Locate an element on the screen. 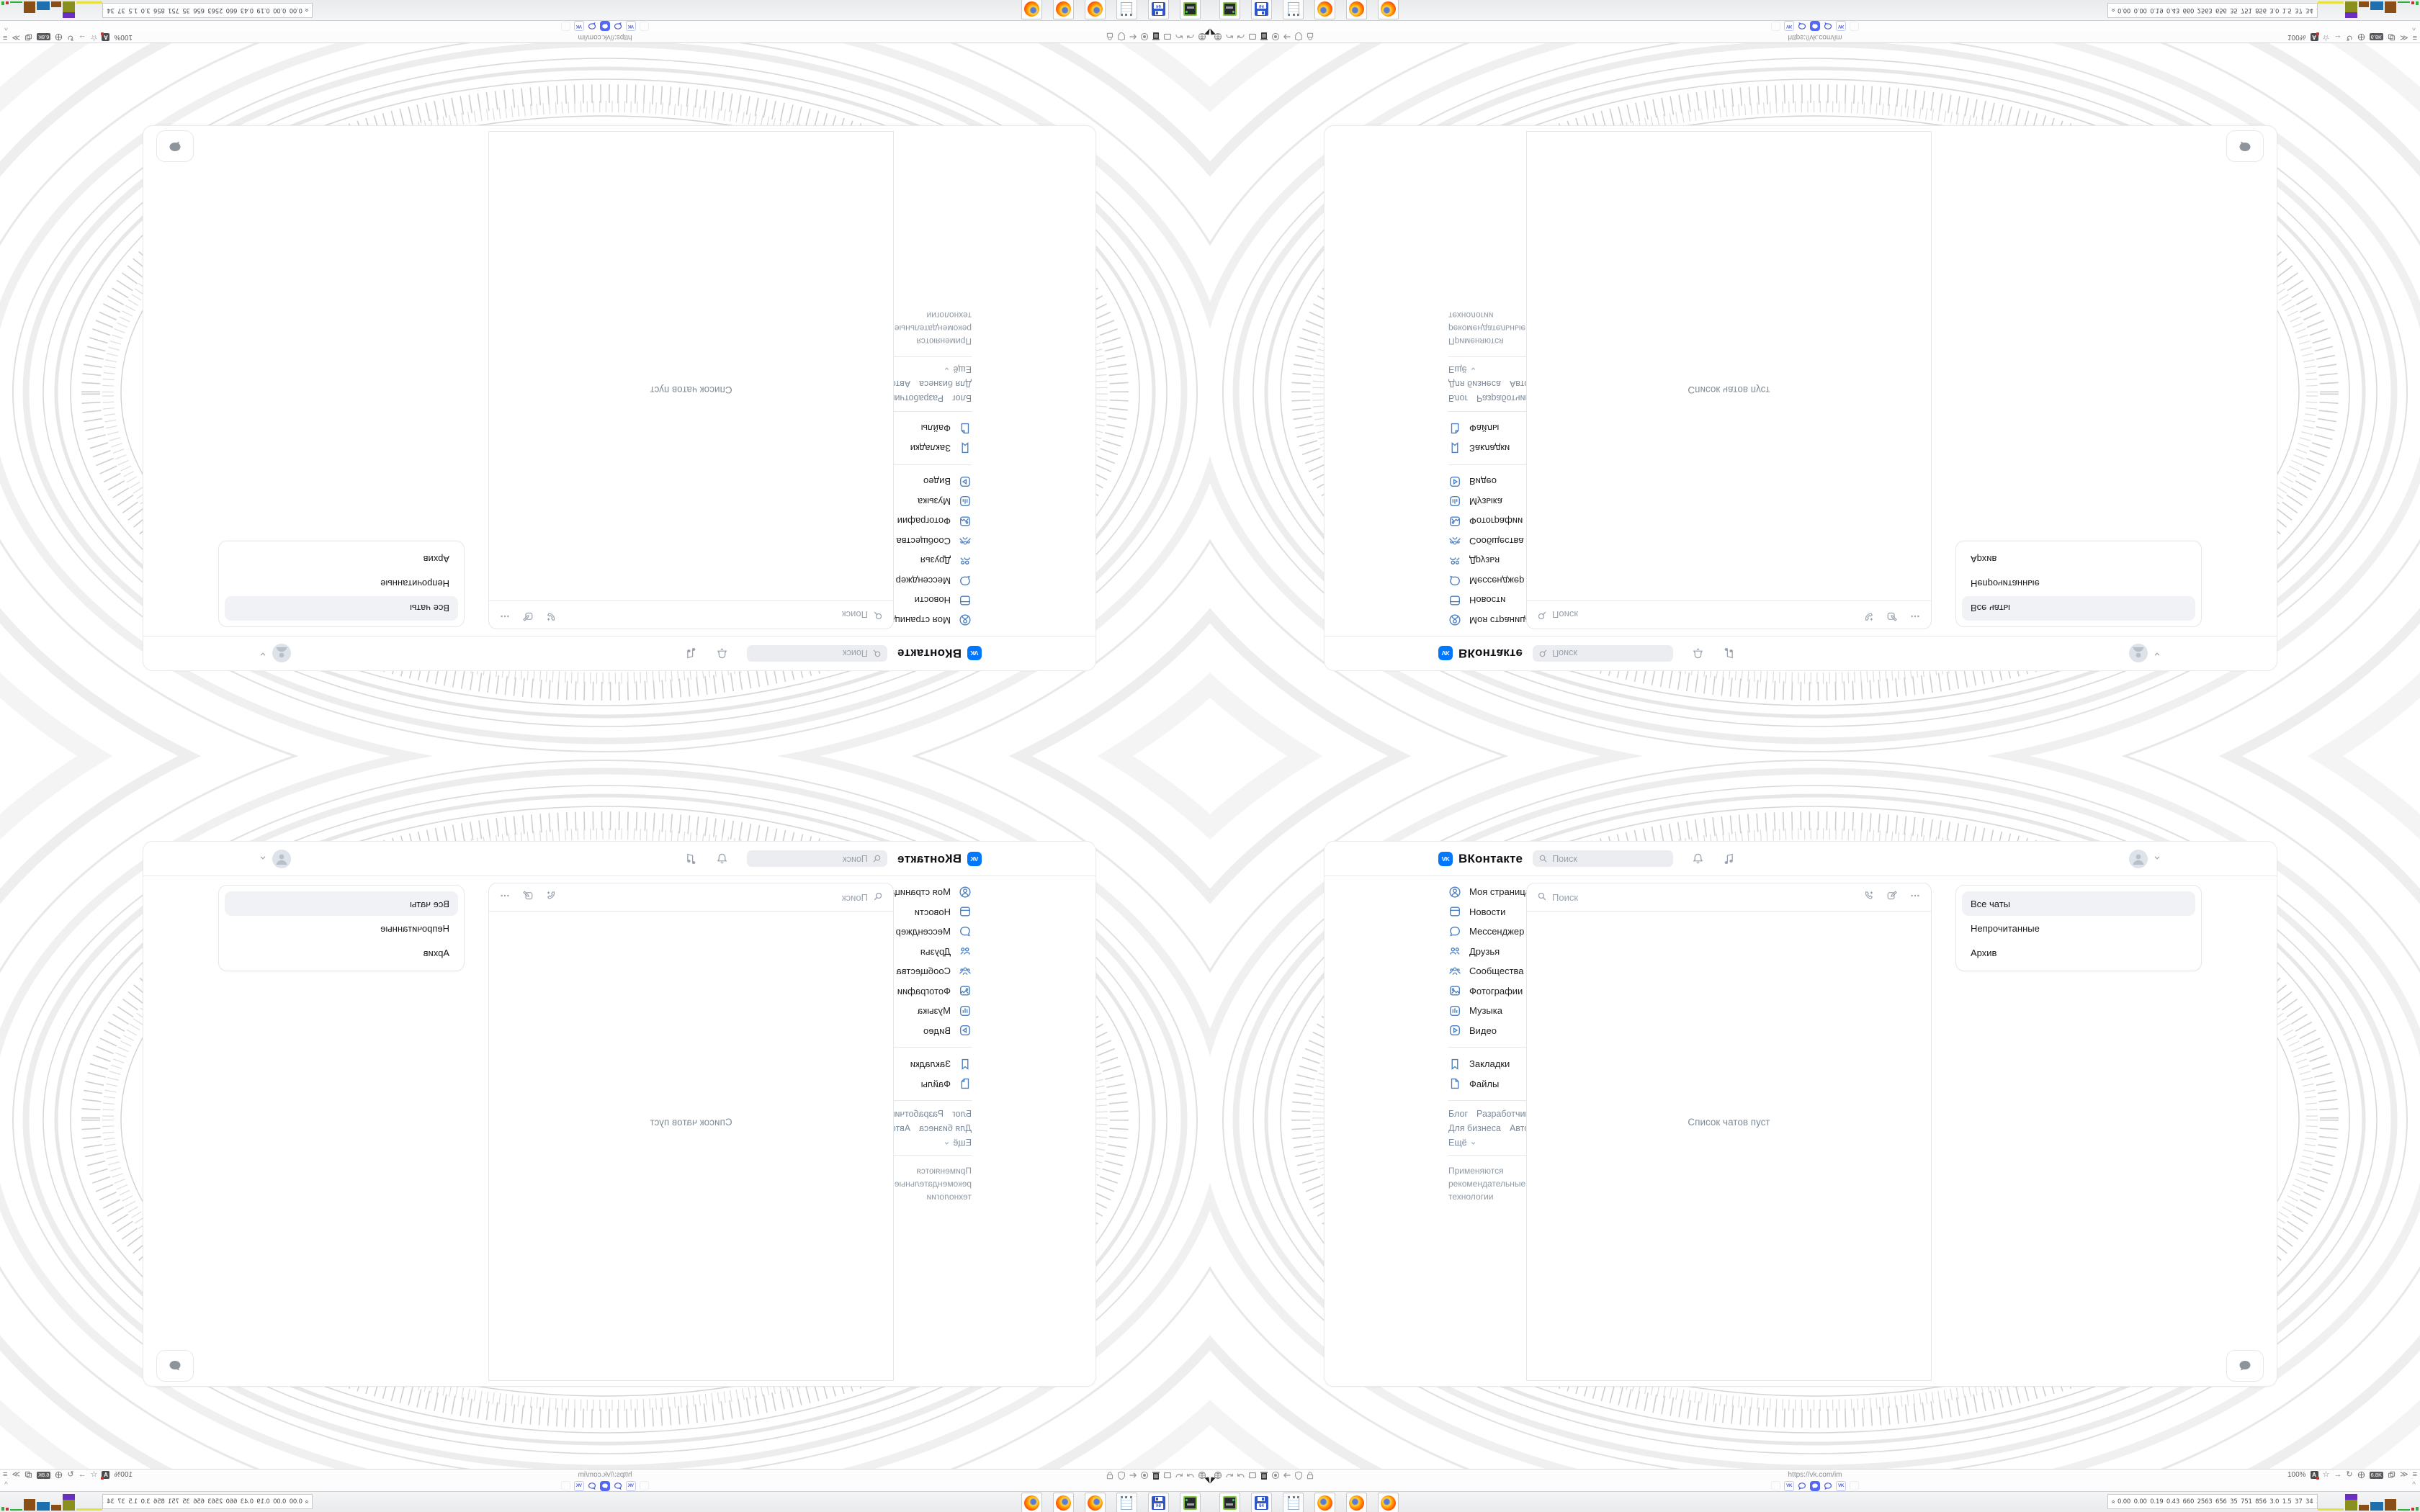  vk-logo: VK is located at coordinates (1445, 858).